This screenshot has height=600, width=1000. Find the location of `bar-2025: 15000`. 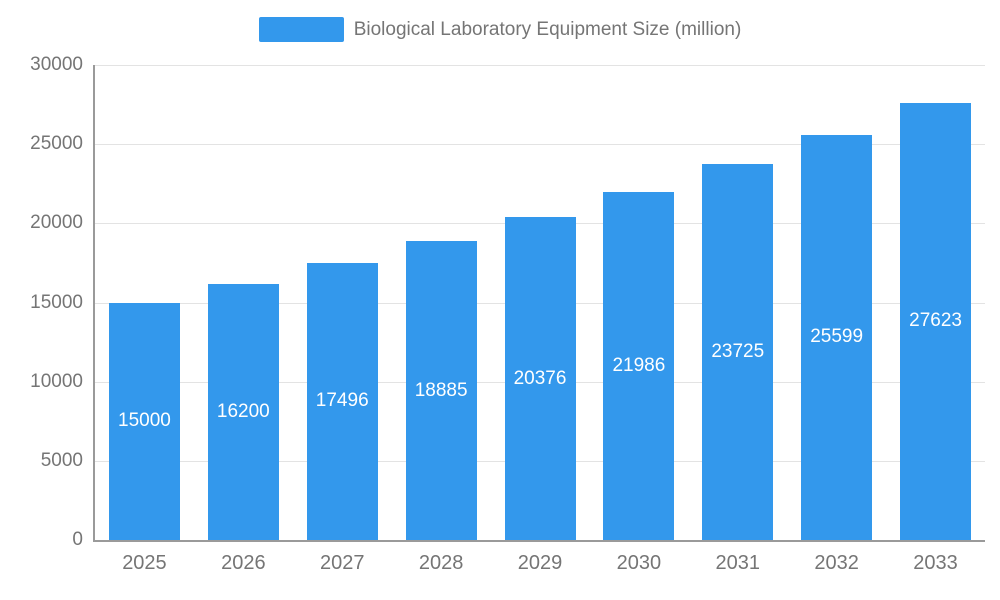

bar-2025: 15000 is located at coordinates (144, 421).